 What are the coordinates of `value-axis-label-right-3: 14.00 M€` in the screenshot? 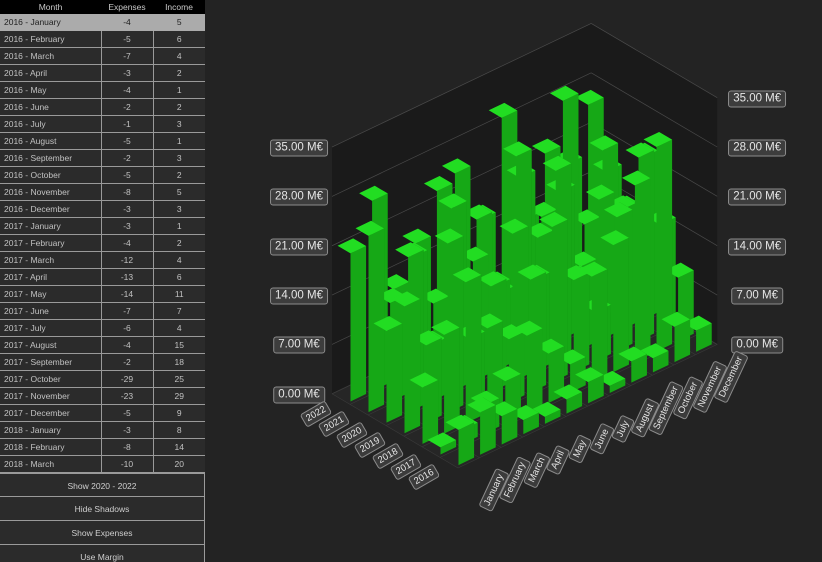 It's located at (757, 247).